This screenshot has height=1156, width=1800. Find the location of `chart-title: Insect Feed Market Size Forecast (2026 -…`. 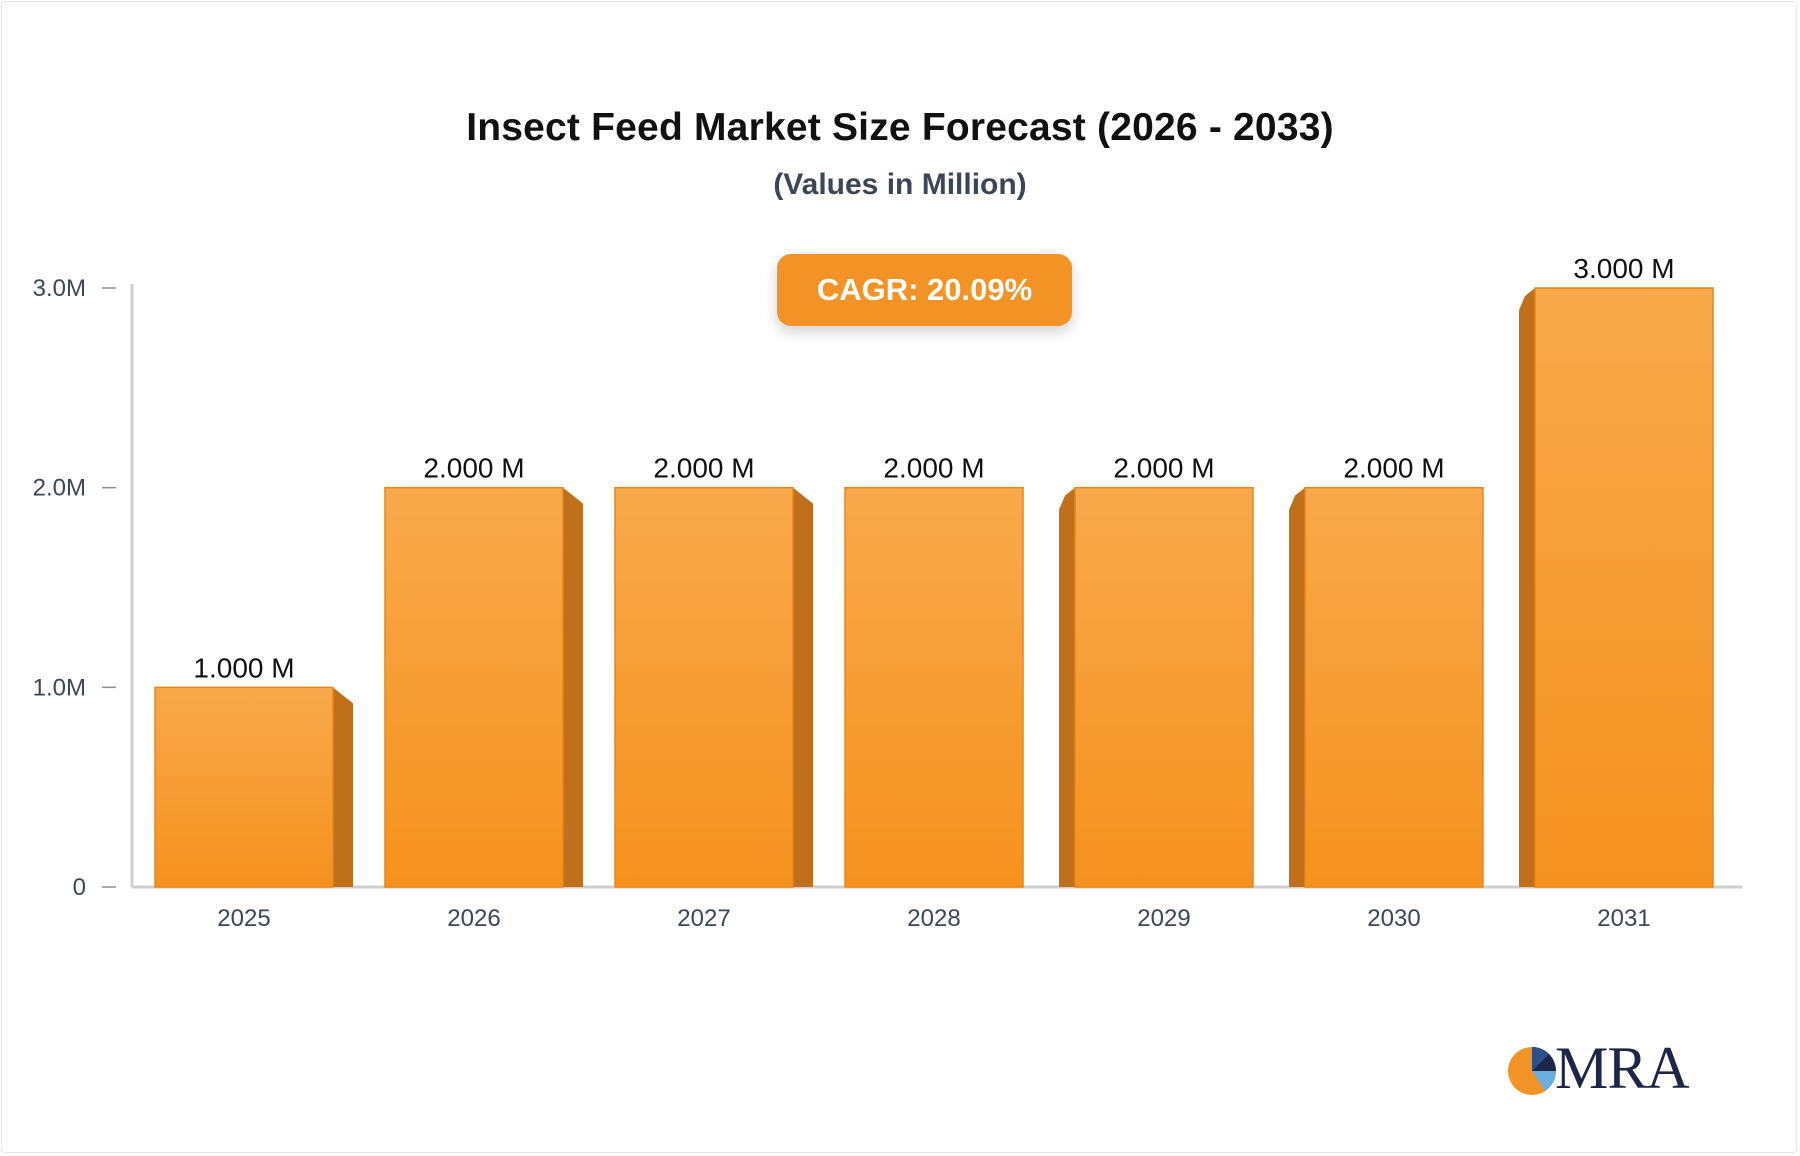

chart-title: Insect Feed Market Size Forecast (2026 -… is located at coordinates (900, 127).